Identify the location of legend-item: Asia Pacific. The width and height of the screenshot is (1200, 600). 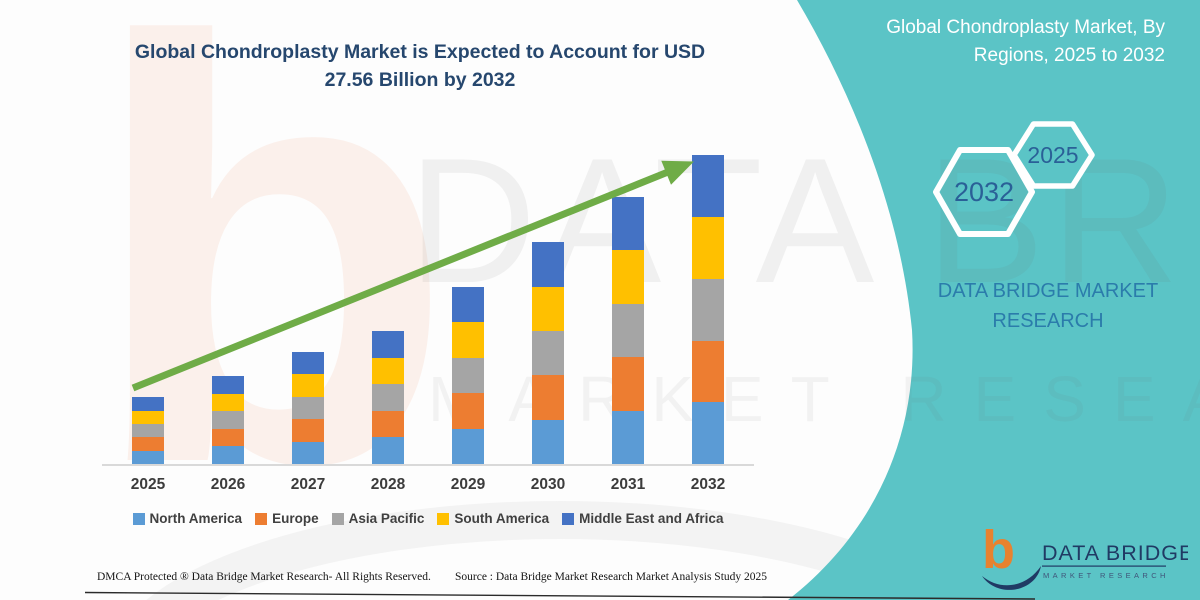
(378, 518).